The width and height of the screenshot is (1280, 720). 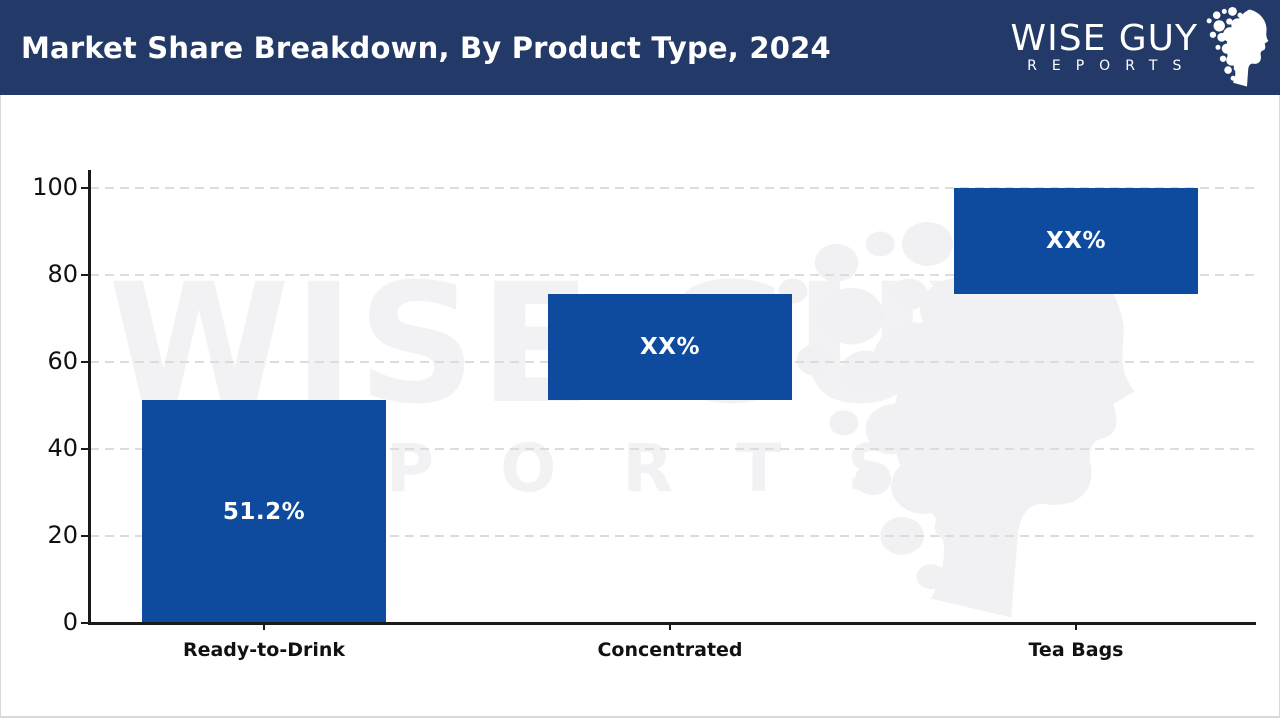 I want to click on x-axis-line, so click(x=672, y=623).